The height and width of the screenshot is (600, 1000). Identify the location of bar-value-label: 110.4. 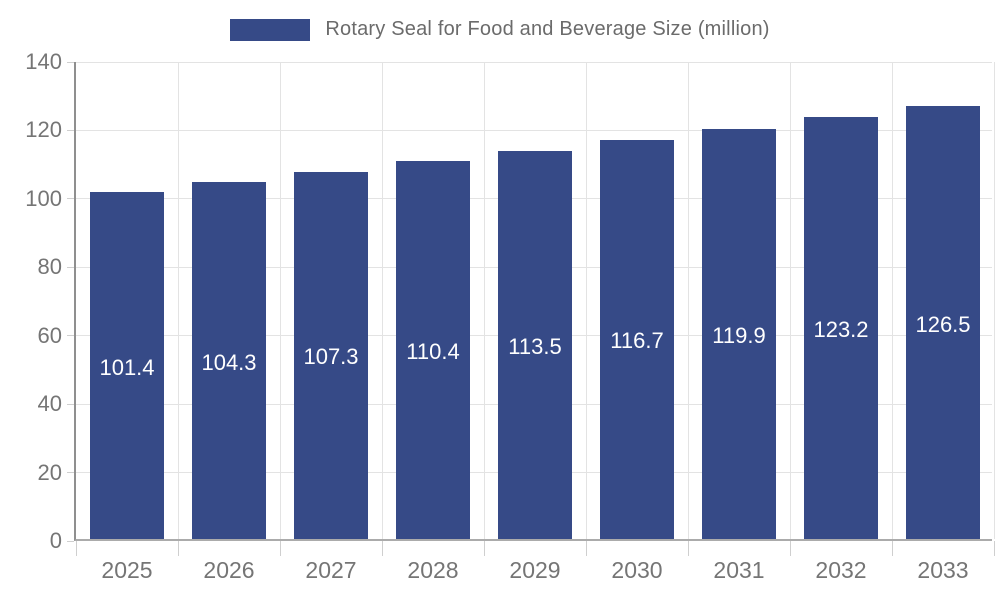
(433, 352).